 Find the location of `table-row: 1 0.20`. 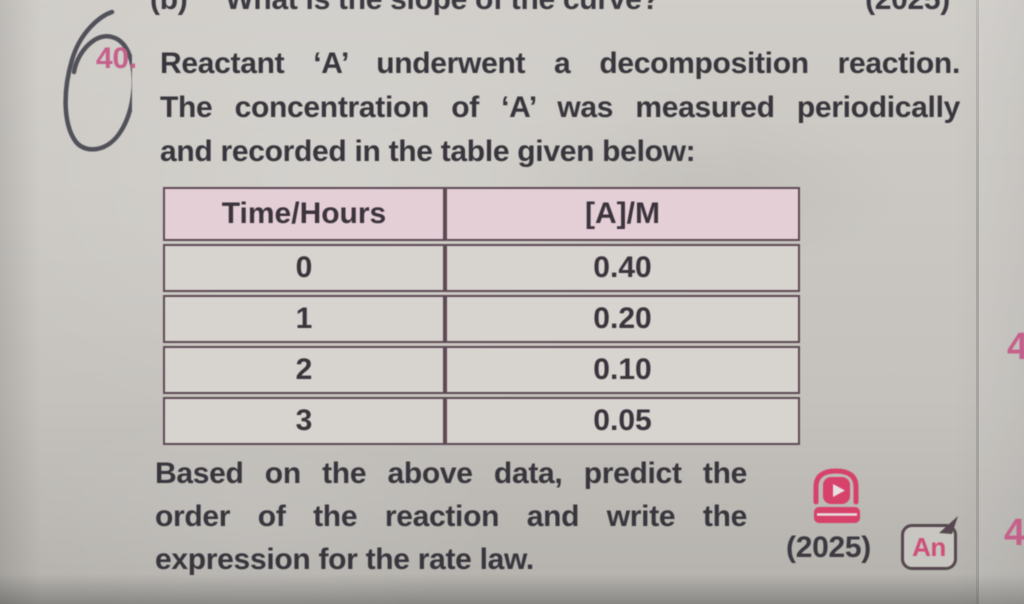

table-row: 1 0.20 is located at coordinates (481, 319).